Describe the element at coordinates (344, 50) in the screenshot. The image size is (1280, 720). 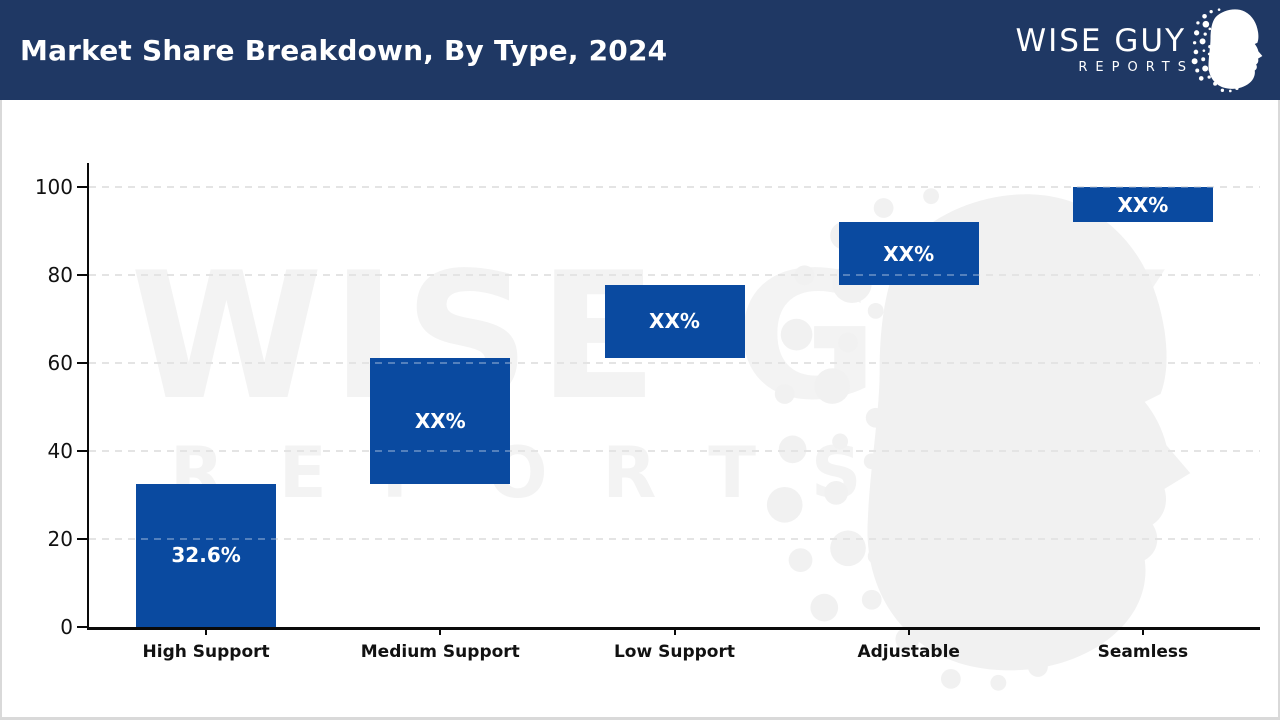
I see `page-title: Market Share Breakdown, By Type, 2024` at that location.